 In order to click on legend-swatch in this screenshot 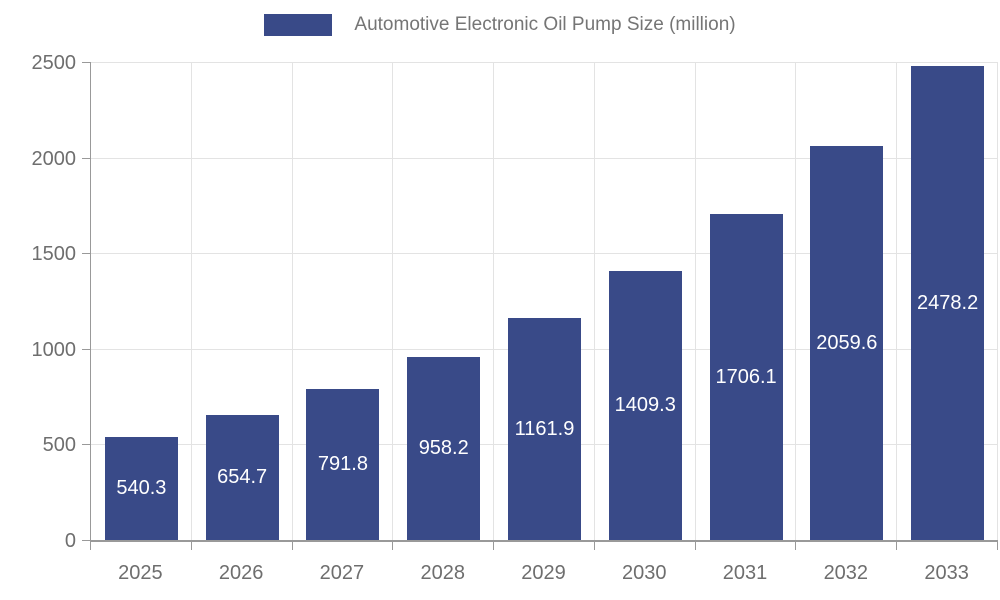, I will do `click(298, 25)`.